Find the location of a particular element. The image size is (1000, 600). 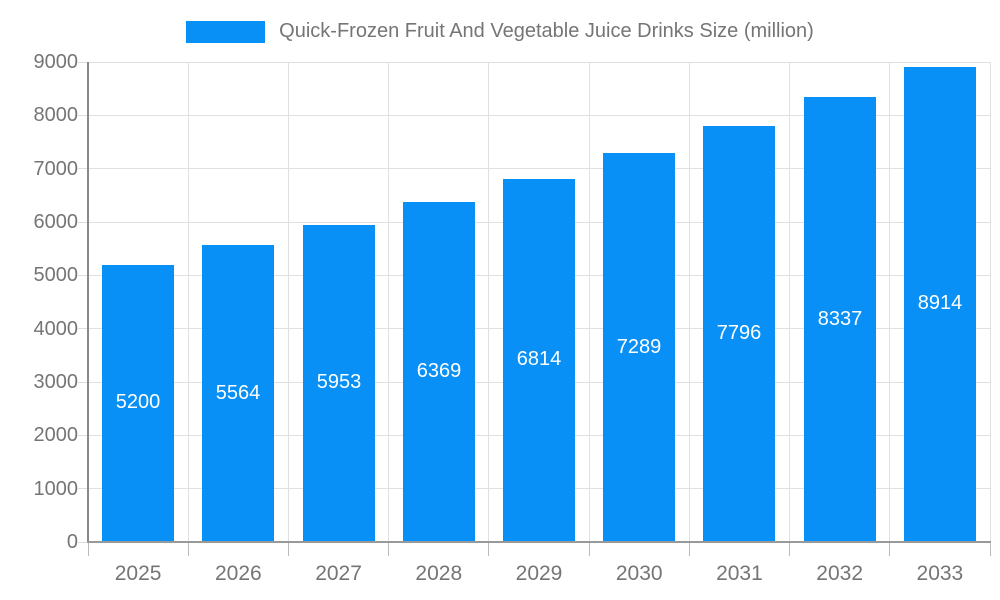

bar-value-label: 6814 is located at coordinates (539, 359).